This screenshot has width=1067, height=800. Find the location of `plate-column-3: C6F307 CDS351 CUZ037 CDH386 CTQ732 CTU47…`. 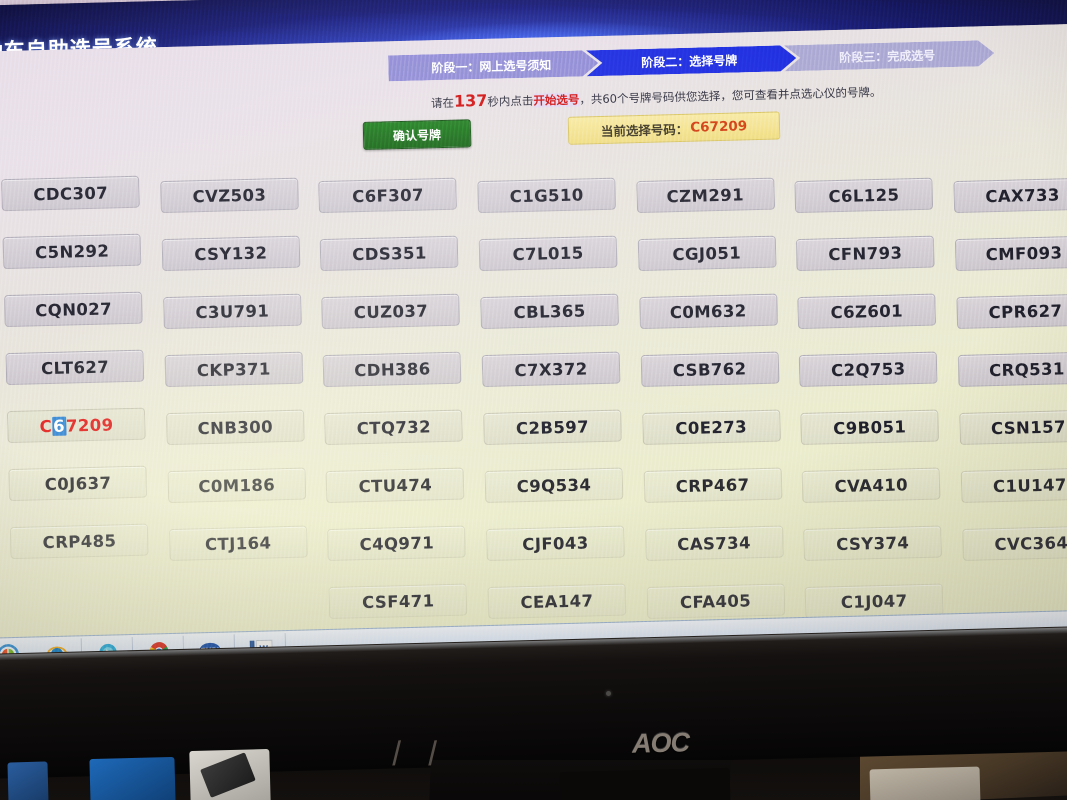

plate-column-3: C6F307 CDS351 CUZ037 CDH386 CTQ732 CTU47… is located at coordinates (393, 412).